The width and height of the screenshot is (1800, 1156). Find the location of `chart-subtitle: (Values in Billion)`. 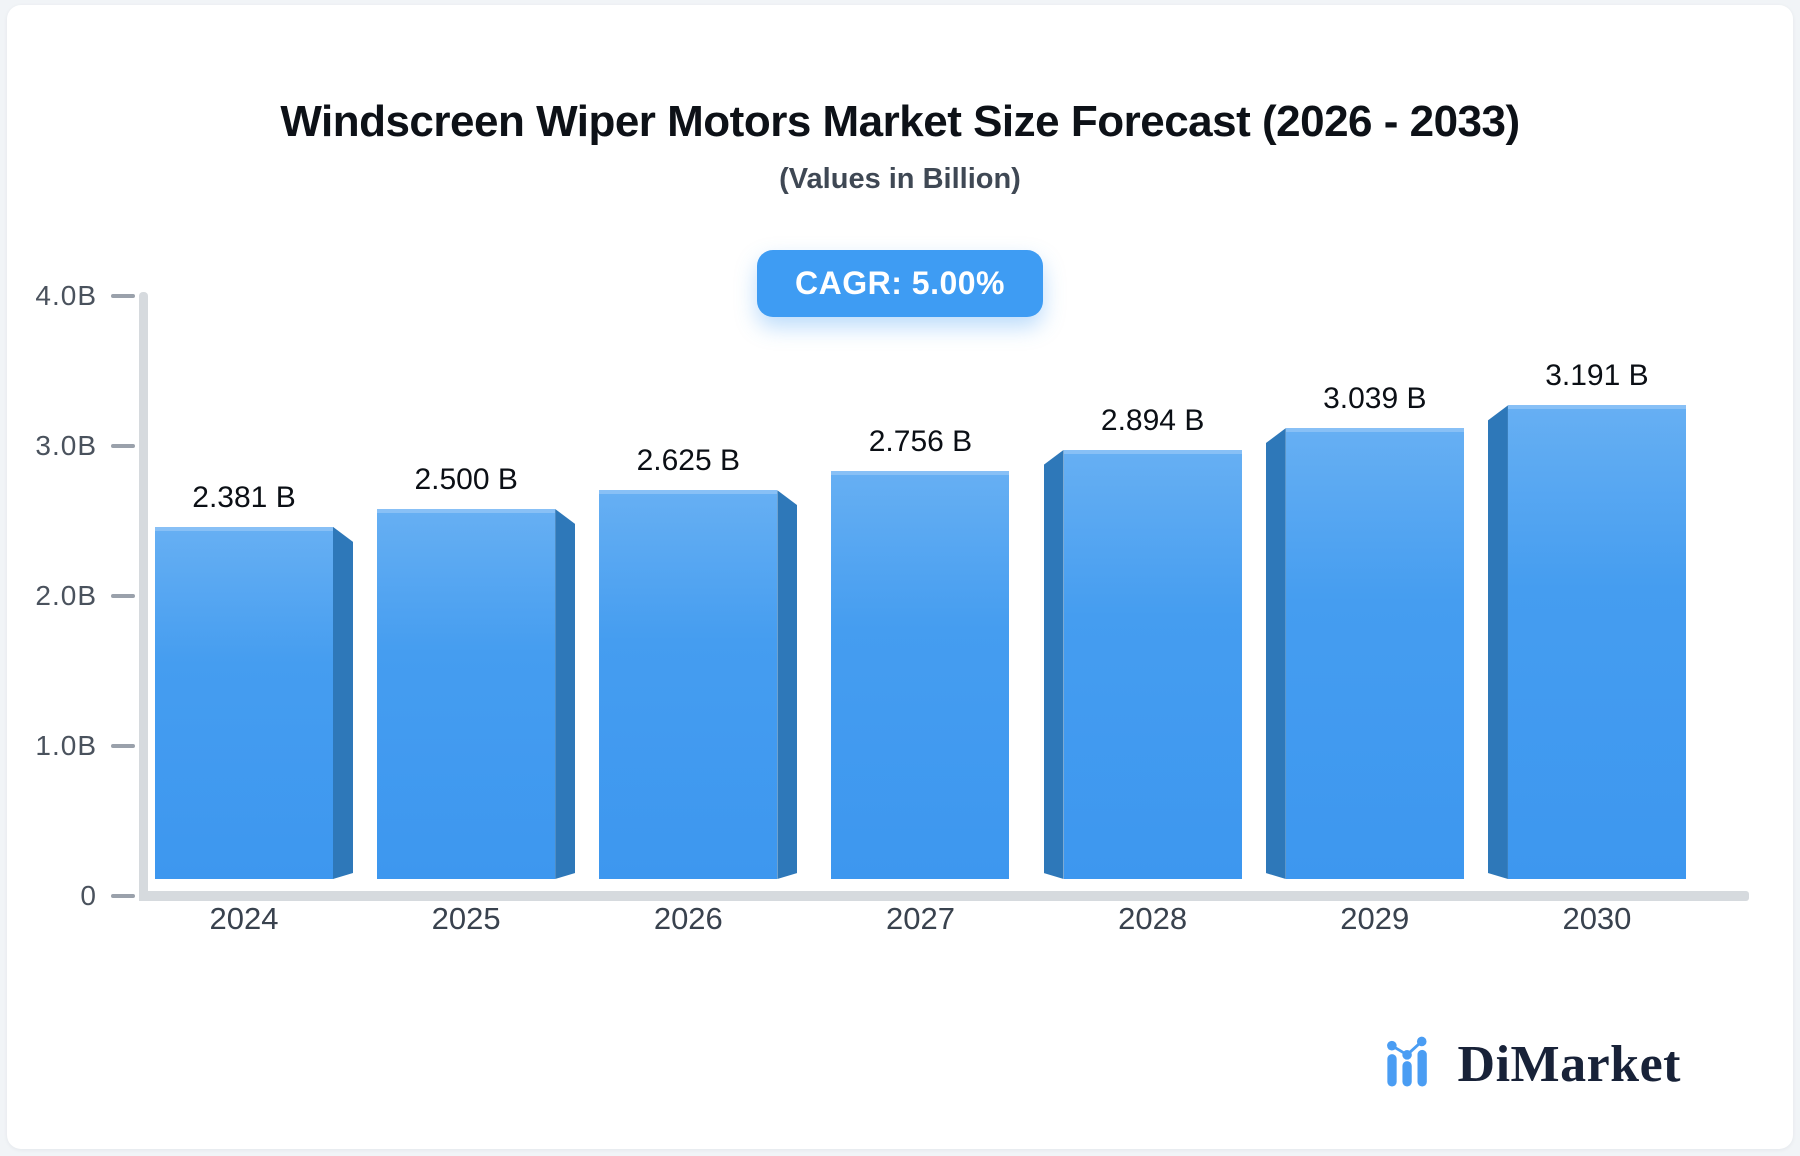

chart-subtitle: (Values in Billion) is located at coordinates (900, 179).